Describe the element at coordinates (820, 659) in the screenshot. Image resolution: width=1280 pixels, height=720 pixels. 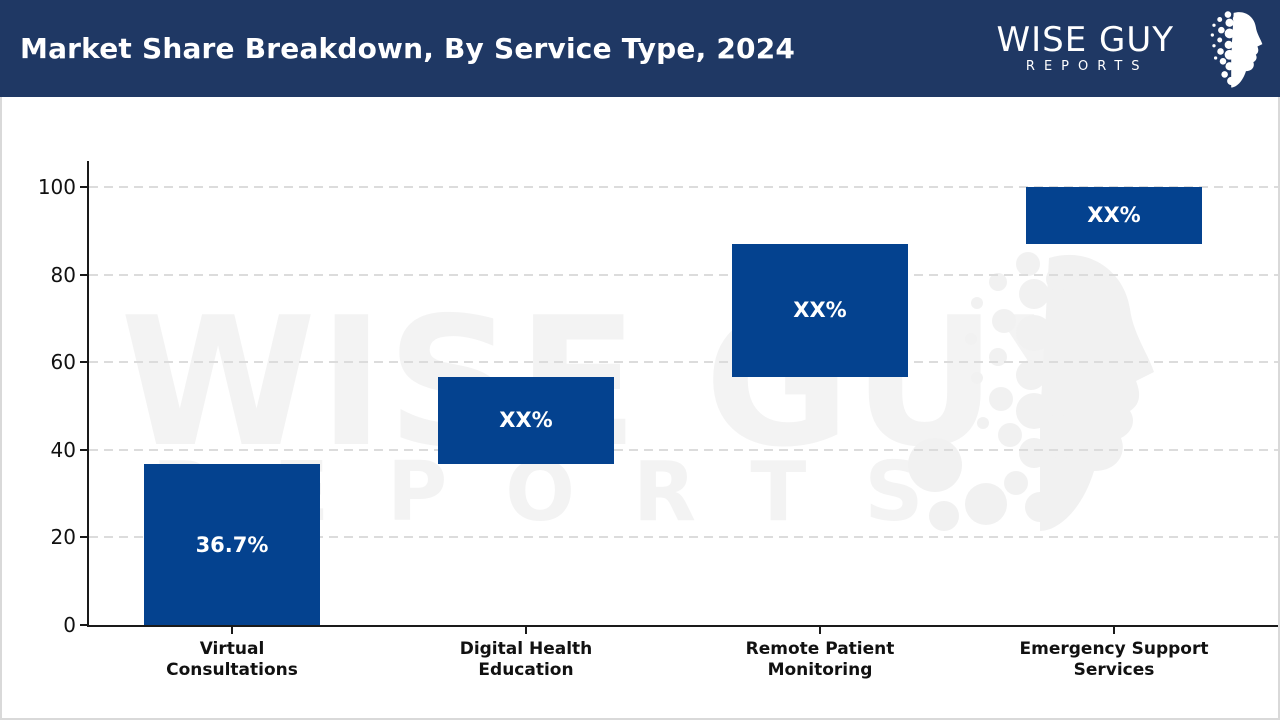
I see `x-axis-category-label: Remote Patient Monitoring` at that location.